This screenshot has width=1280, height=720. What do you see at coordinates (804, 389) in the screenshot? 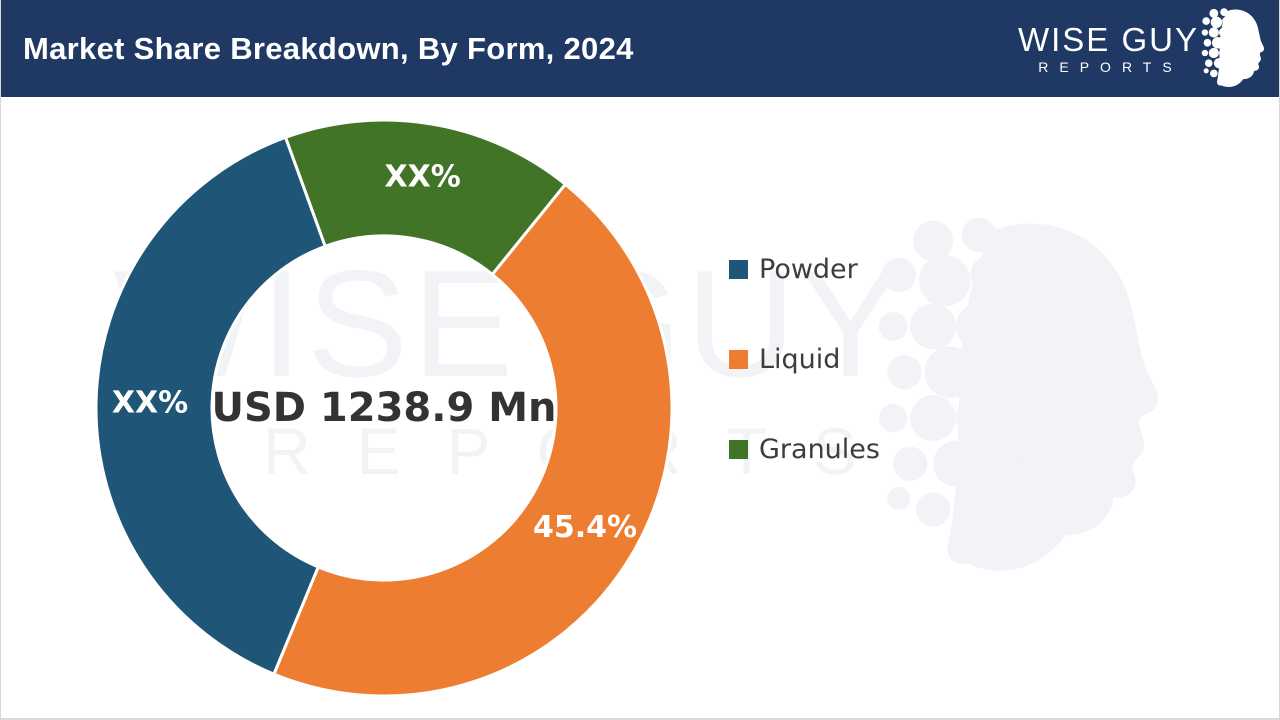
I see `chart-legend: Powder Liquid Granules` at bounding box center [804, 389].